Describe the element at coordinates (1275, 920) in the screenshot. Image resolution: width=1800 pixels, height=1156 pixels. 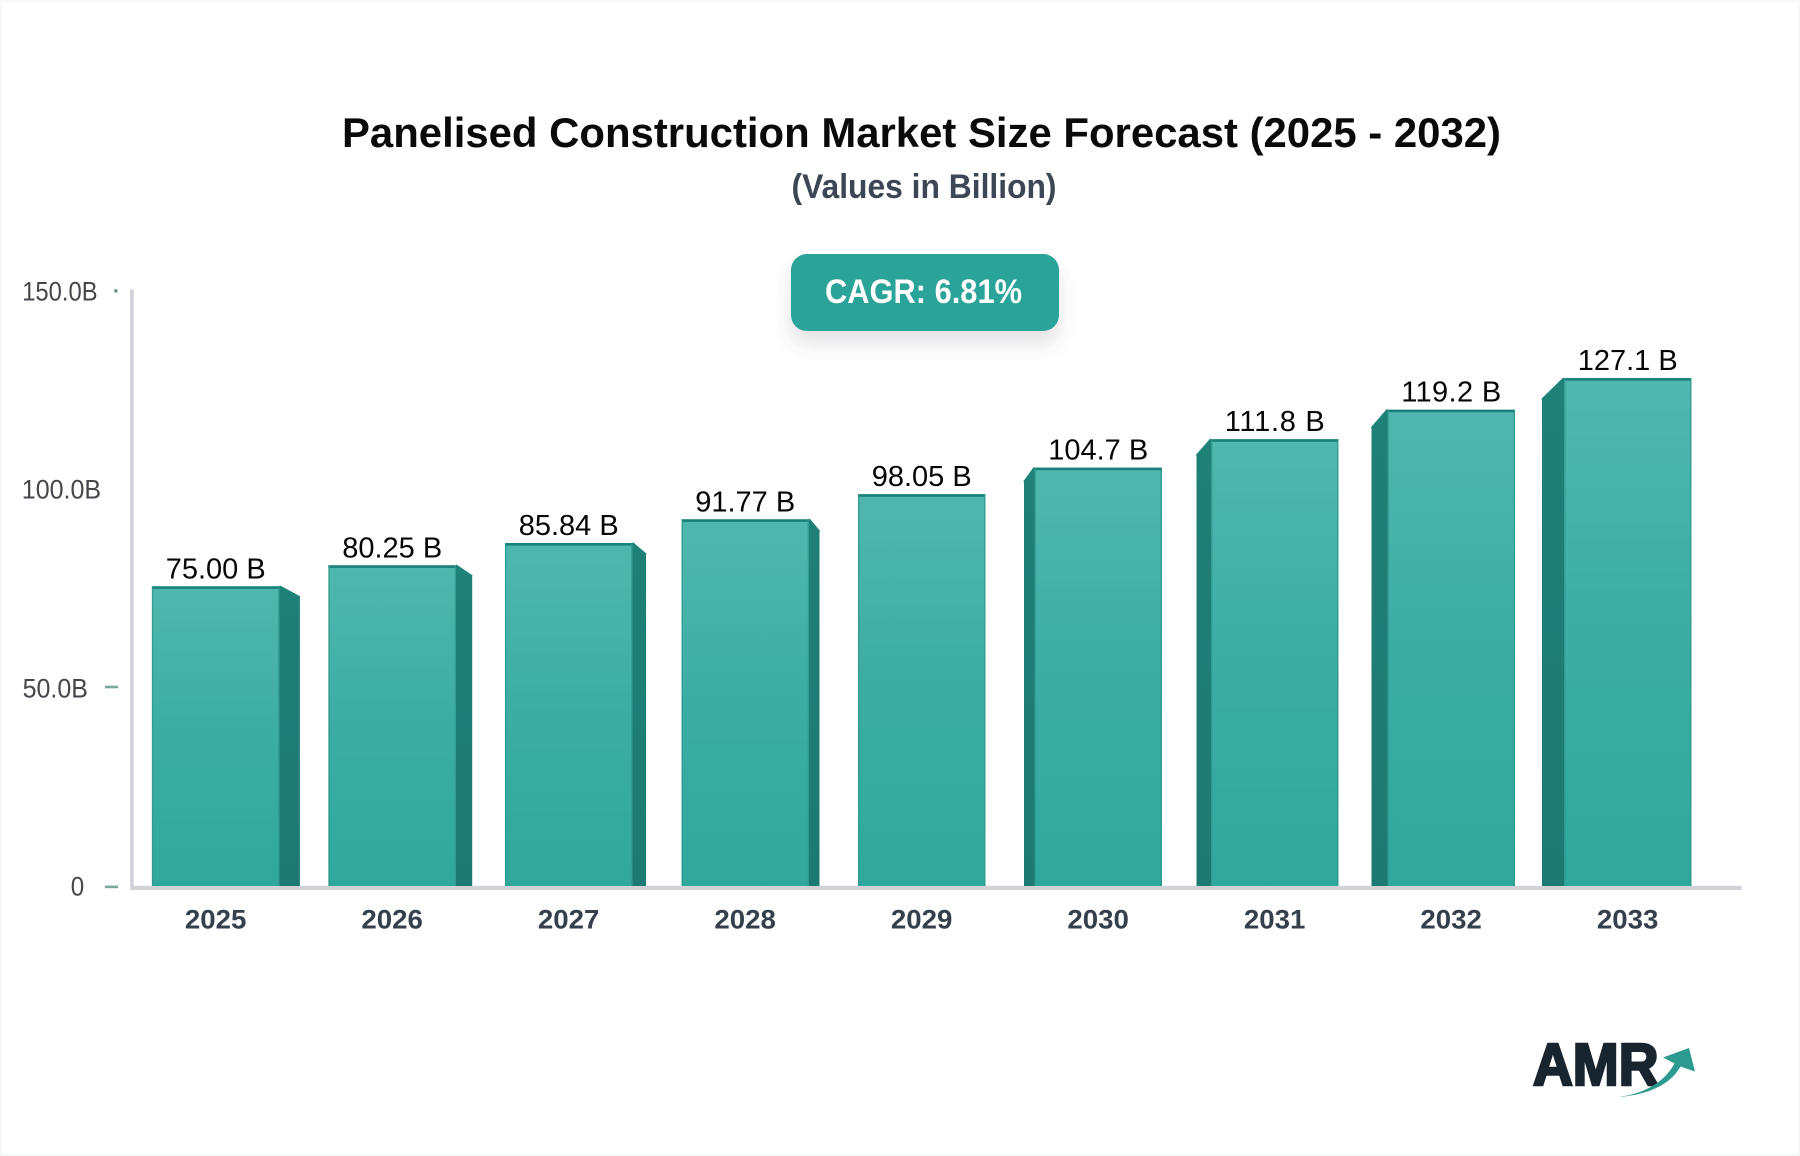
I see `svg-text: 2031` at that location.